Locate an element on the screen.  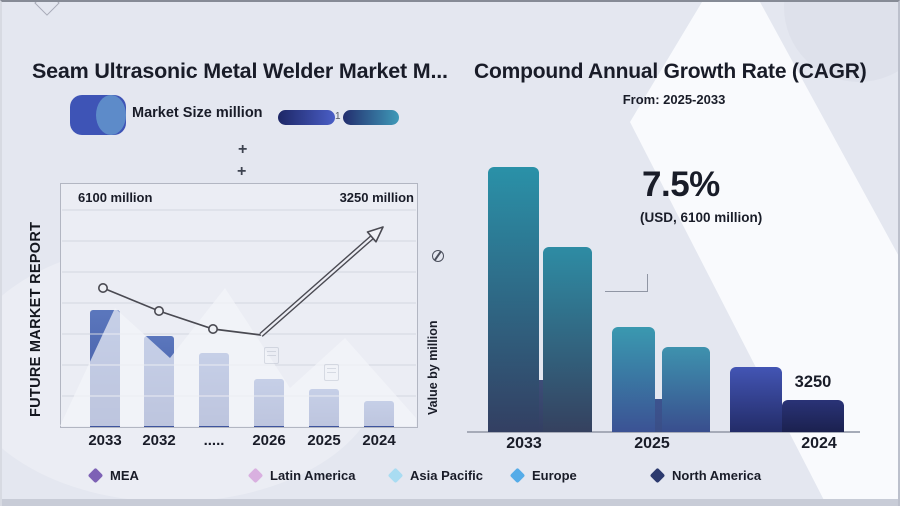
left-chart-year-label: 2026 is located at coordinates (269, 440).